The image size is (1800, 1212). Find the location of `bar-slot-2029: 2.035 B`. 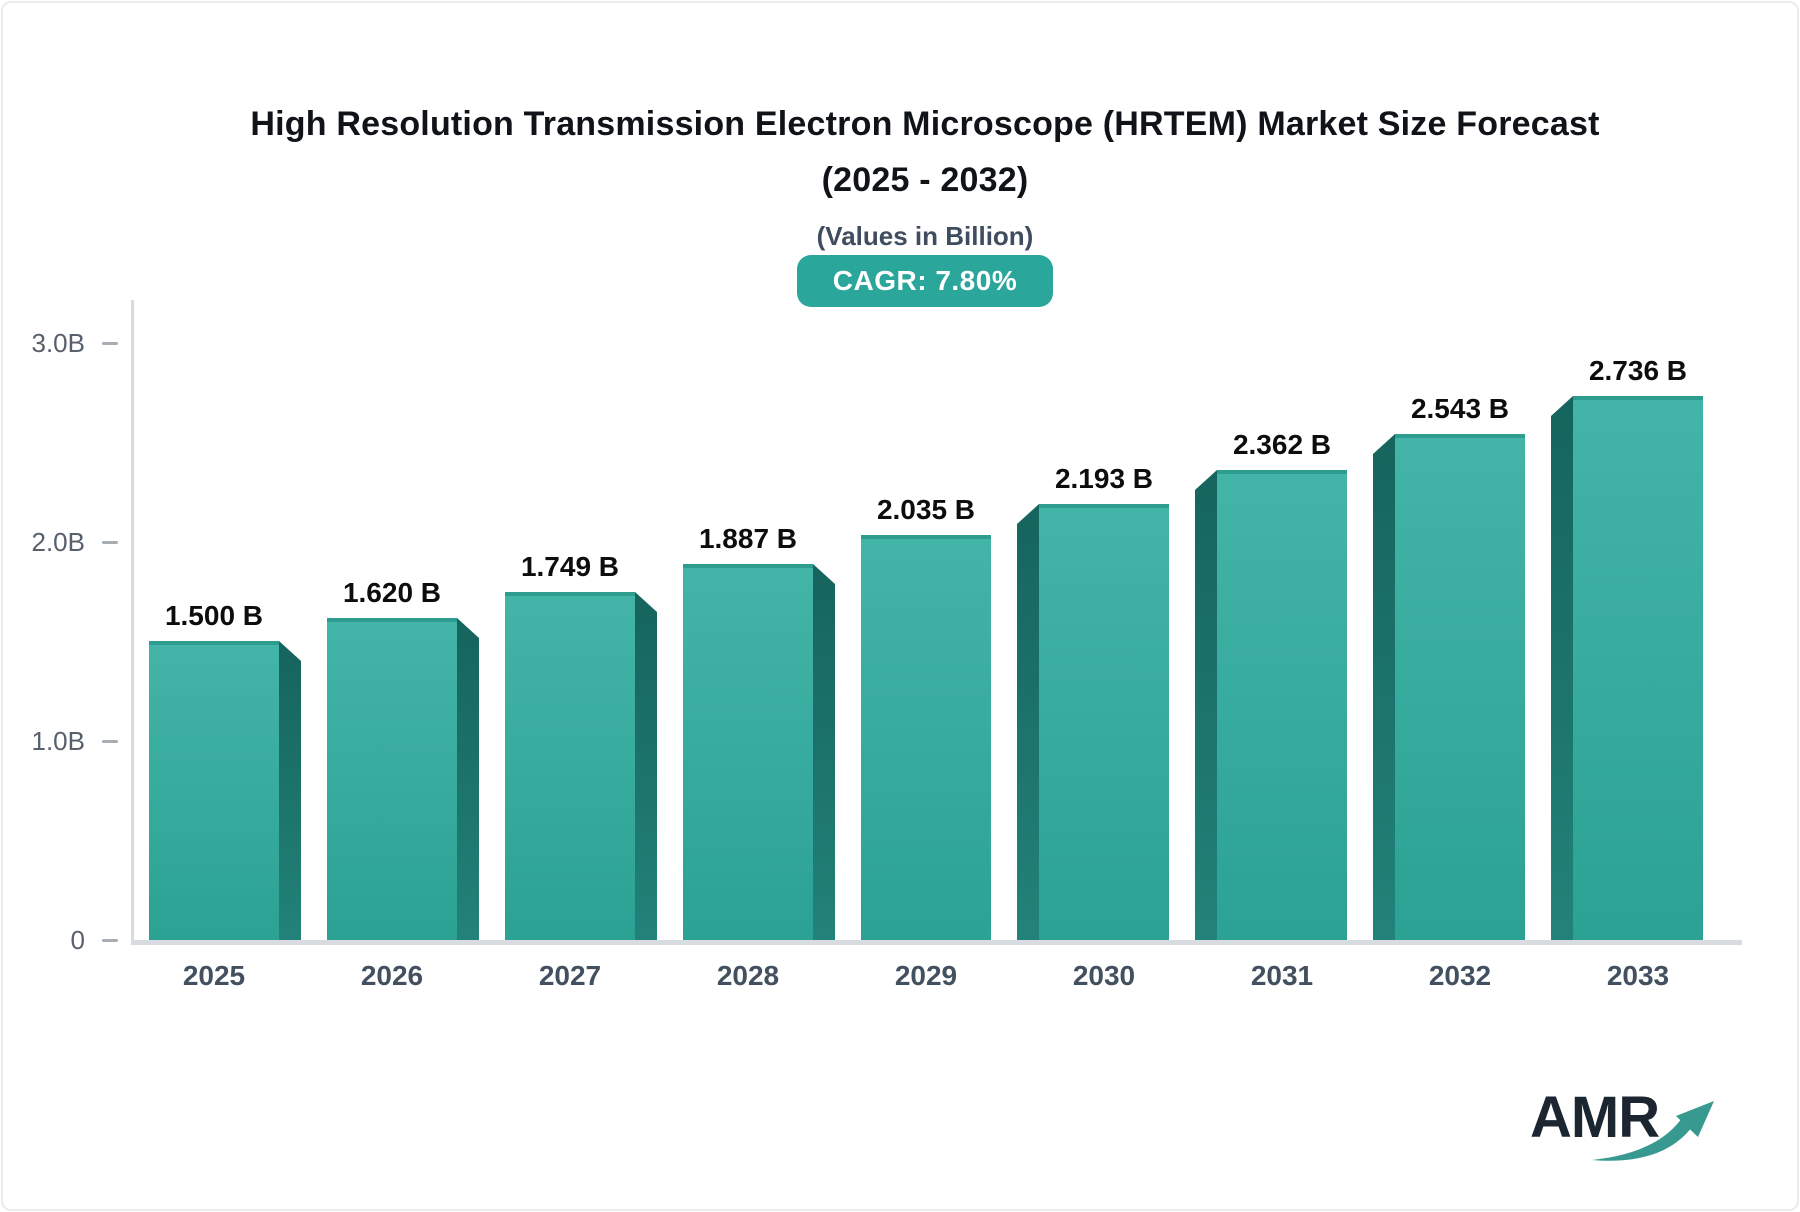

bar-slot-2029: 2.035 B is located at coordinates (926, 717).